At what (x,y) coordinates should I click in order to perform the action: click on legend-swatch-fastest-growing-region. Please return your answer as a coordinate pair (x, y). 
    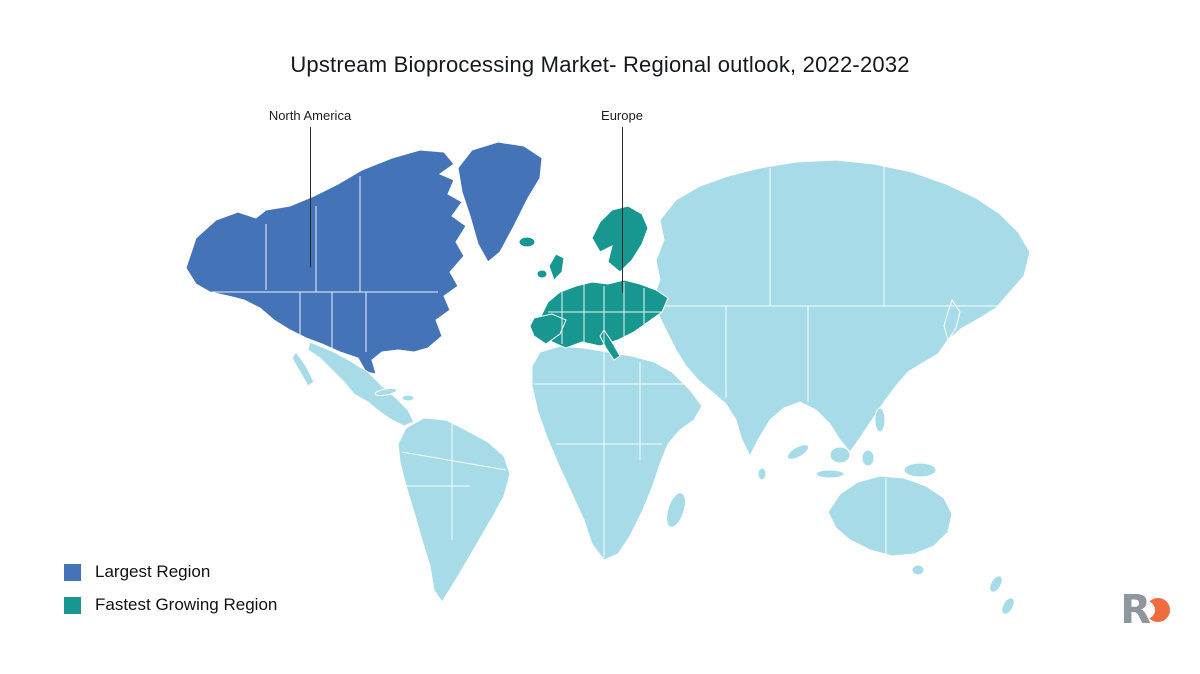
    Looking at the image, I should click on (72, 605).